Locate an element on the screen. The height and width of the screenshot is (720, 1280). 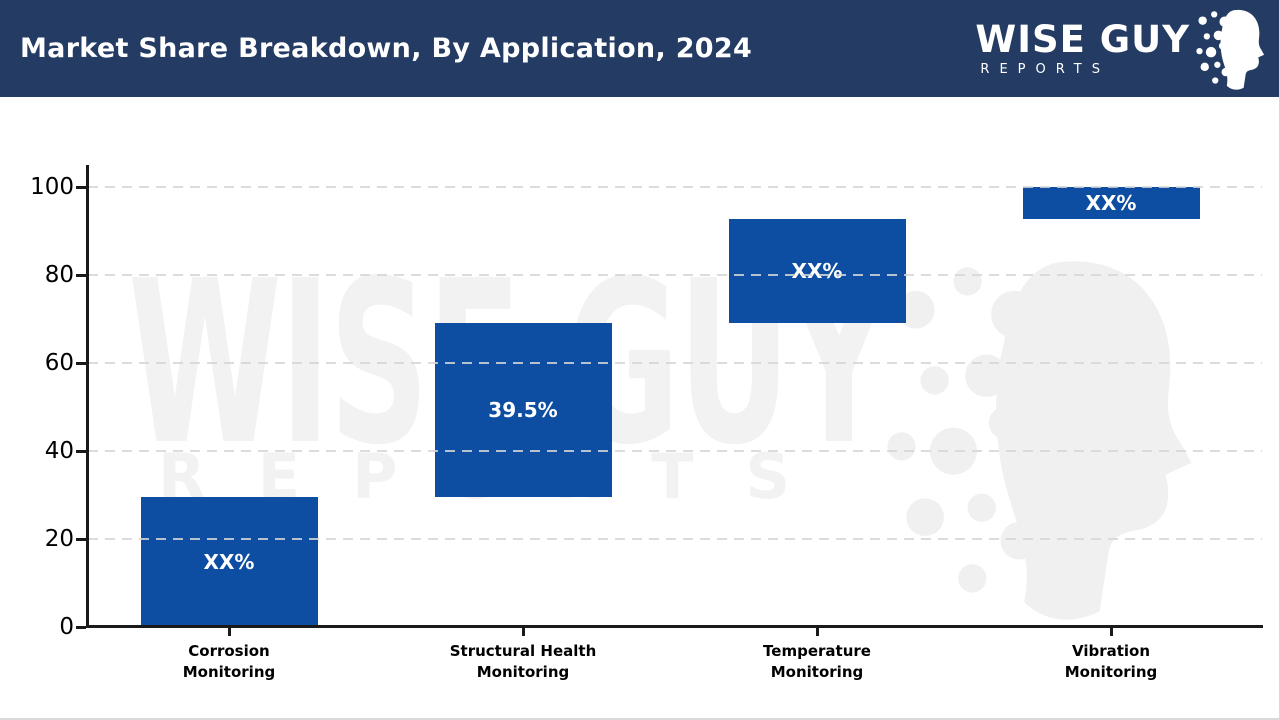
x-category-label-line: Vibration is located at coordinates (1111, 651).